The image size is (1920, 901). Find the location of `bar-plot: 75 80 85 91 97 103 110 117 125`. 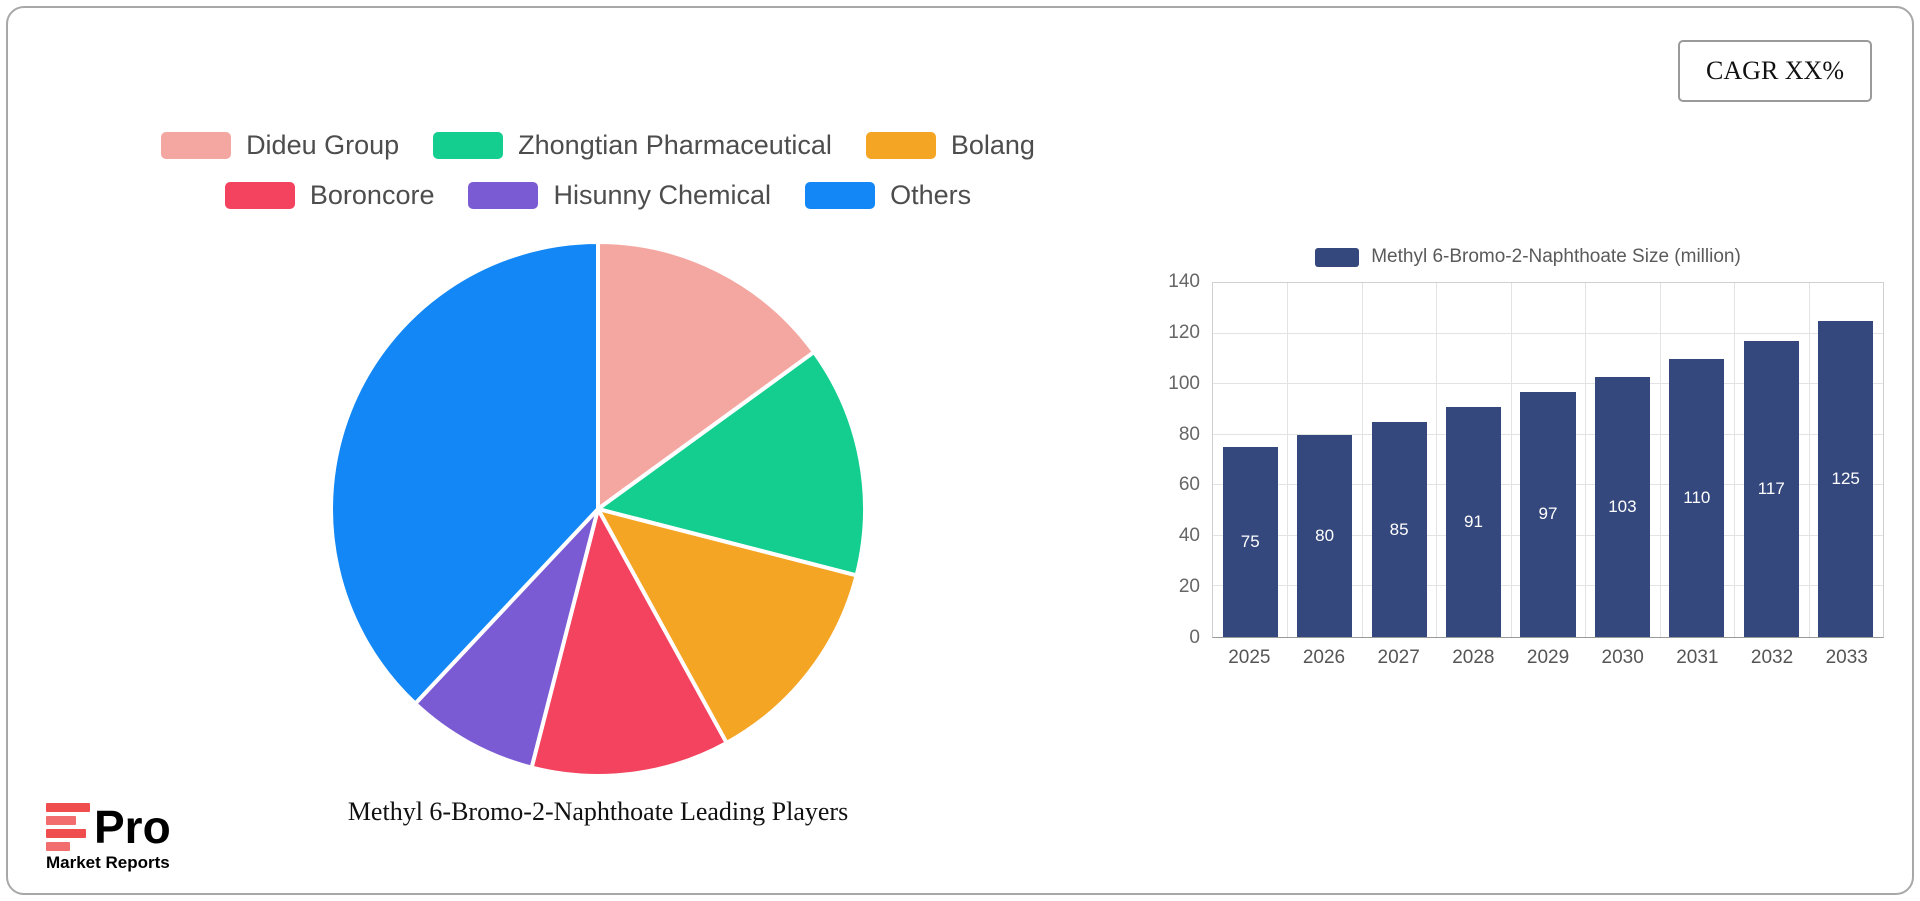

bar-plot: 75 80 85 91 97 103 110 117 125 is located at coordinates (1548, 460).